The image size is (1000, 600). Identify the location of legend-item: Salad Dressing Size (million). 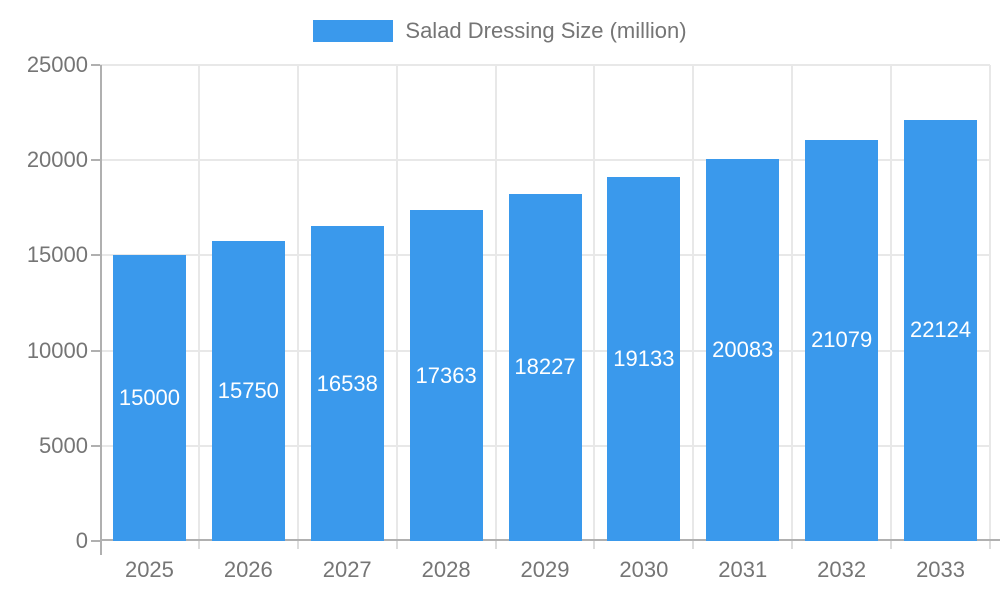
(500, 31).